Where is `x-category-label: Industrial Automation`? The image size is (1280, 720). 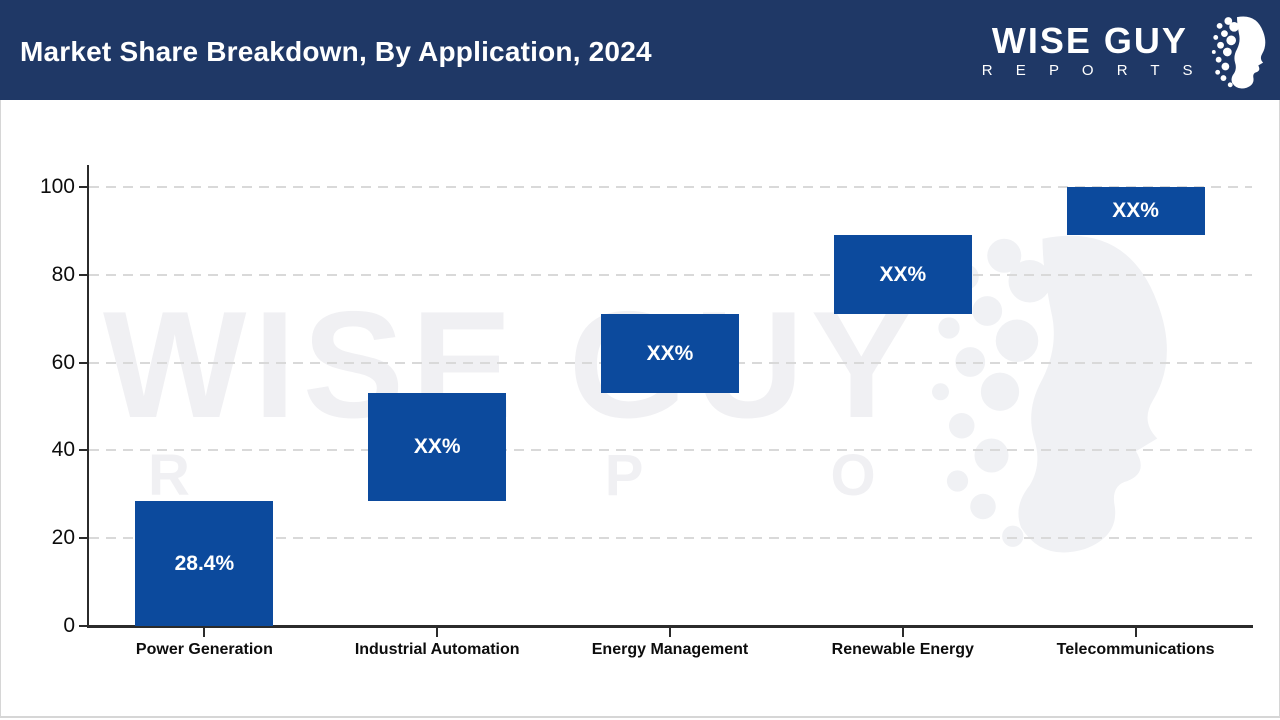 x-category-label: Industrial Automation is located at coordinates (437, 649).